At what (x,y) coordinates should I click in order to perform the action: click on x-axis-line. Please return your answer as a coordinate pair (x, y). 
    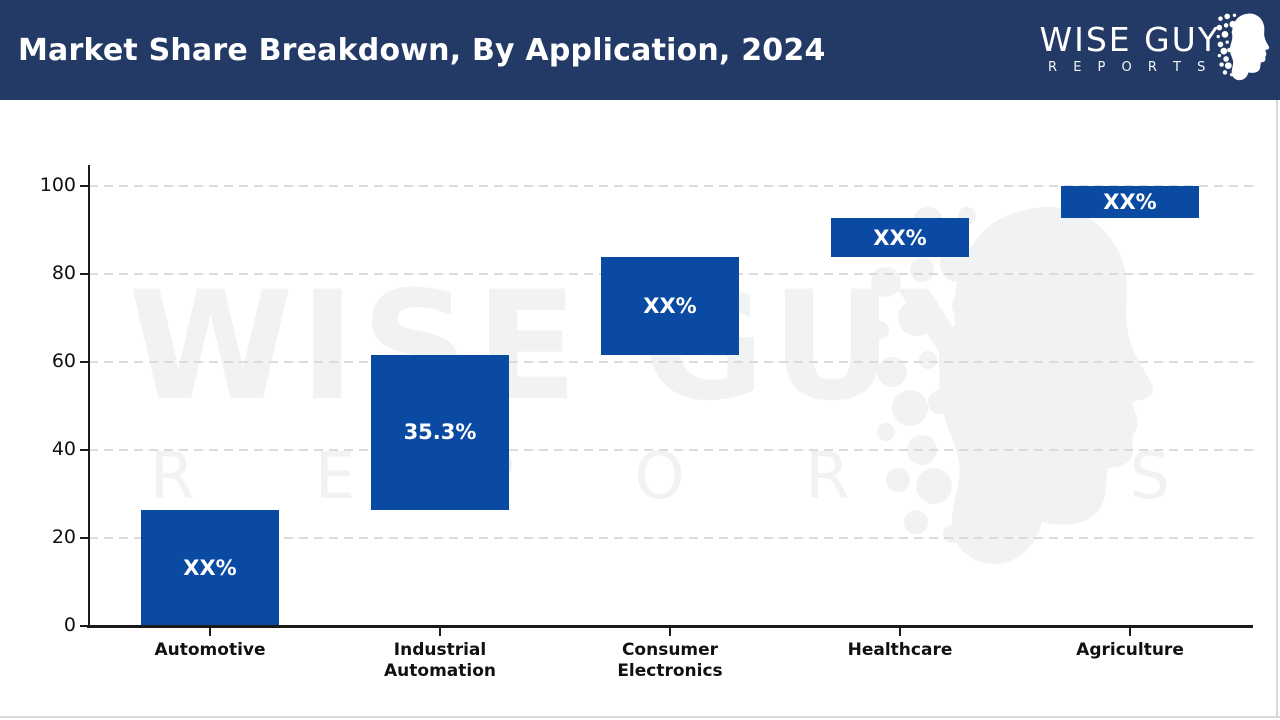
    Looking at the image, I should click on (670, 626).